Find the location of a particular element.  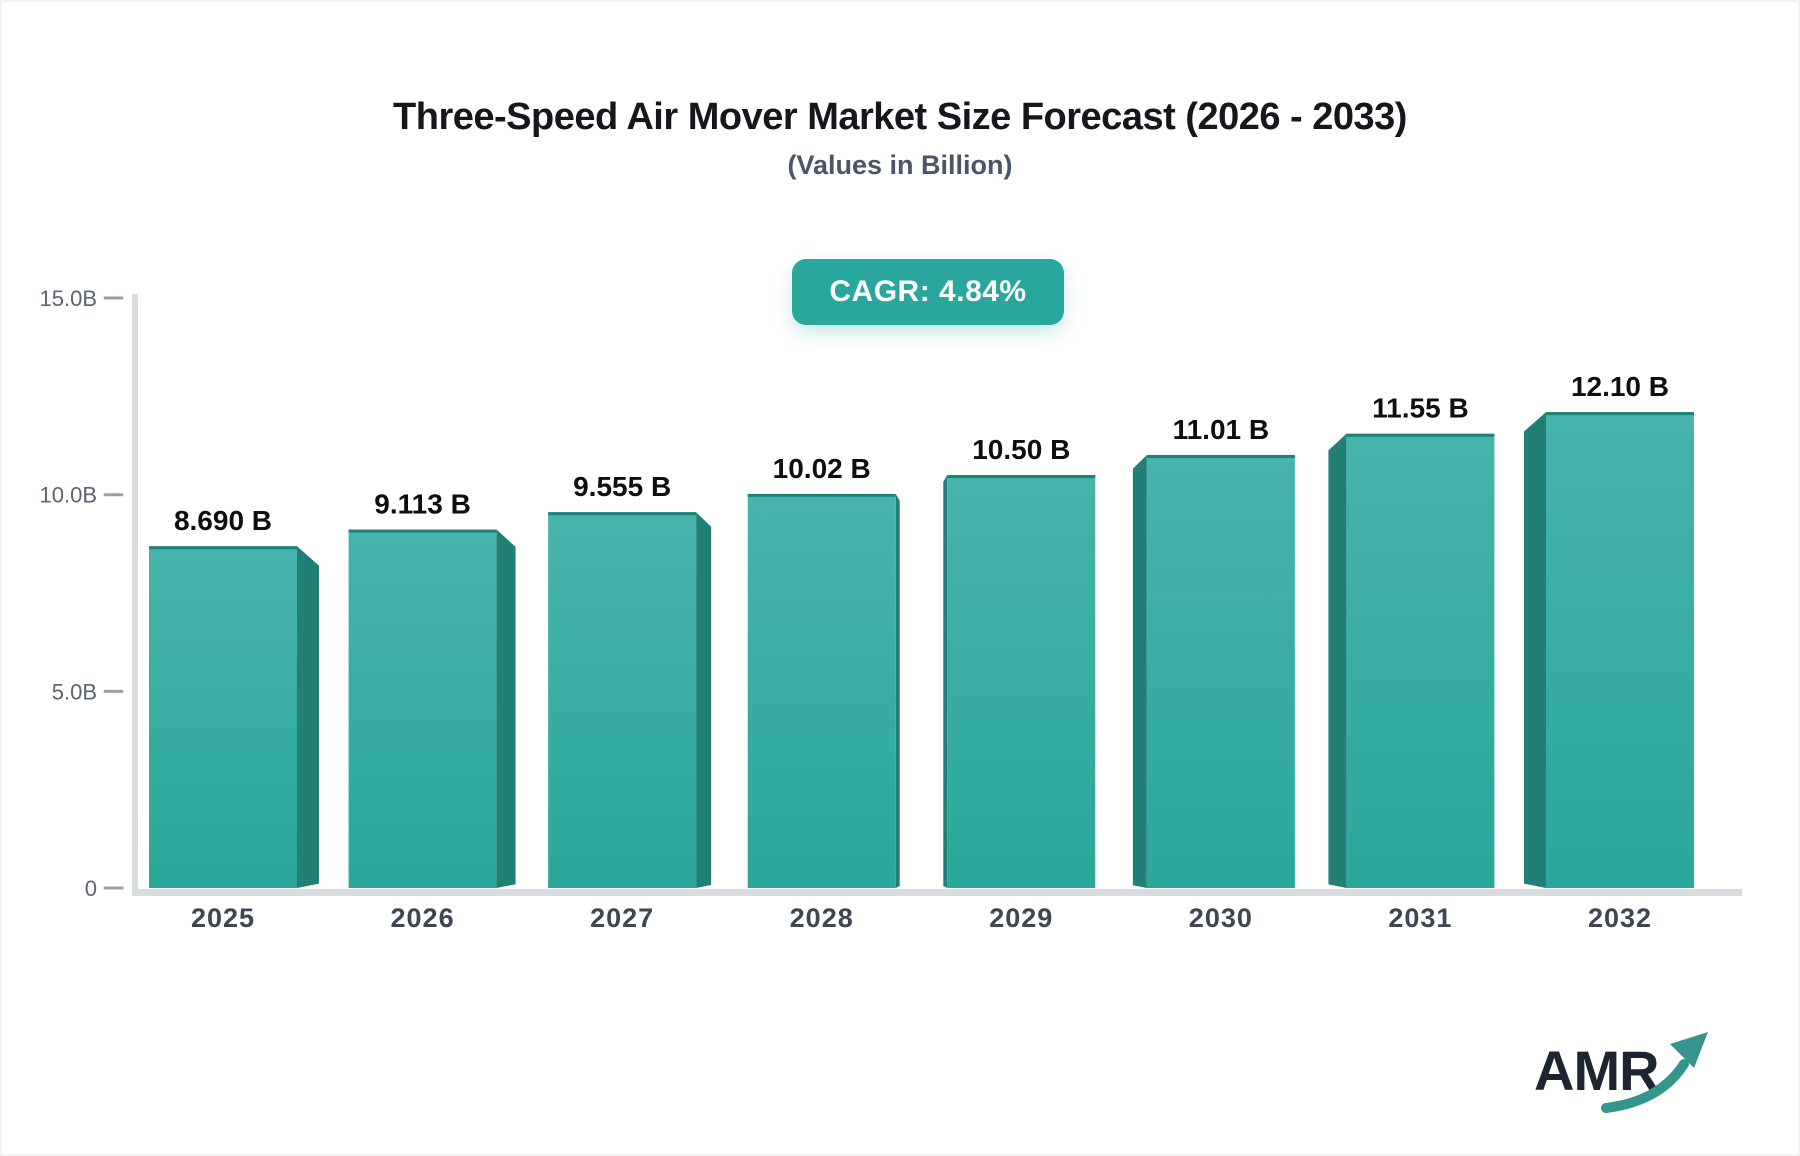

bar-value-label: 12.10 B is located at coordinates (1620, 386).